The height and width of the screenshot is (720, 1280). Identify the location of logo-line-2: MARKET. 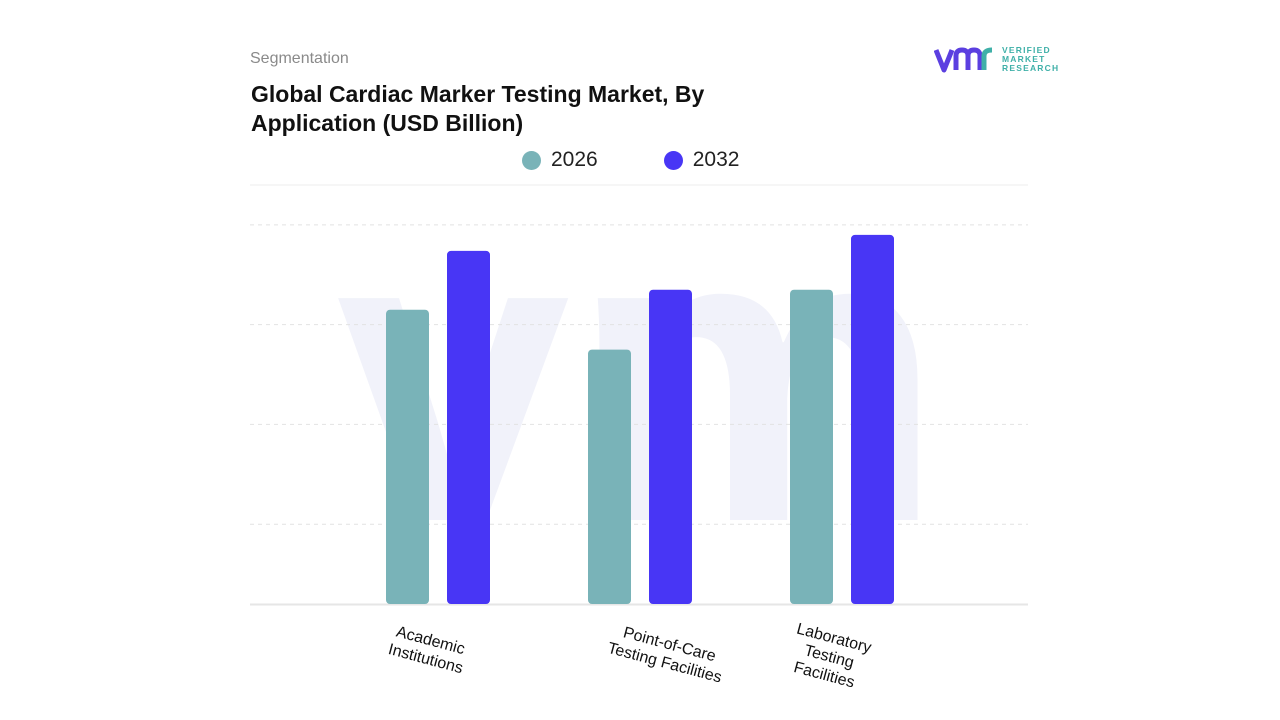
(1024, 58).